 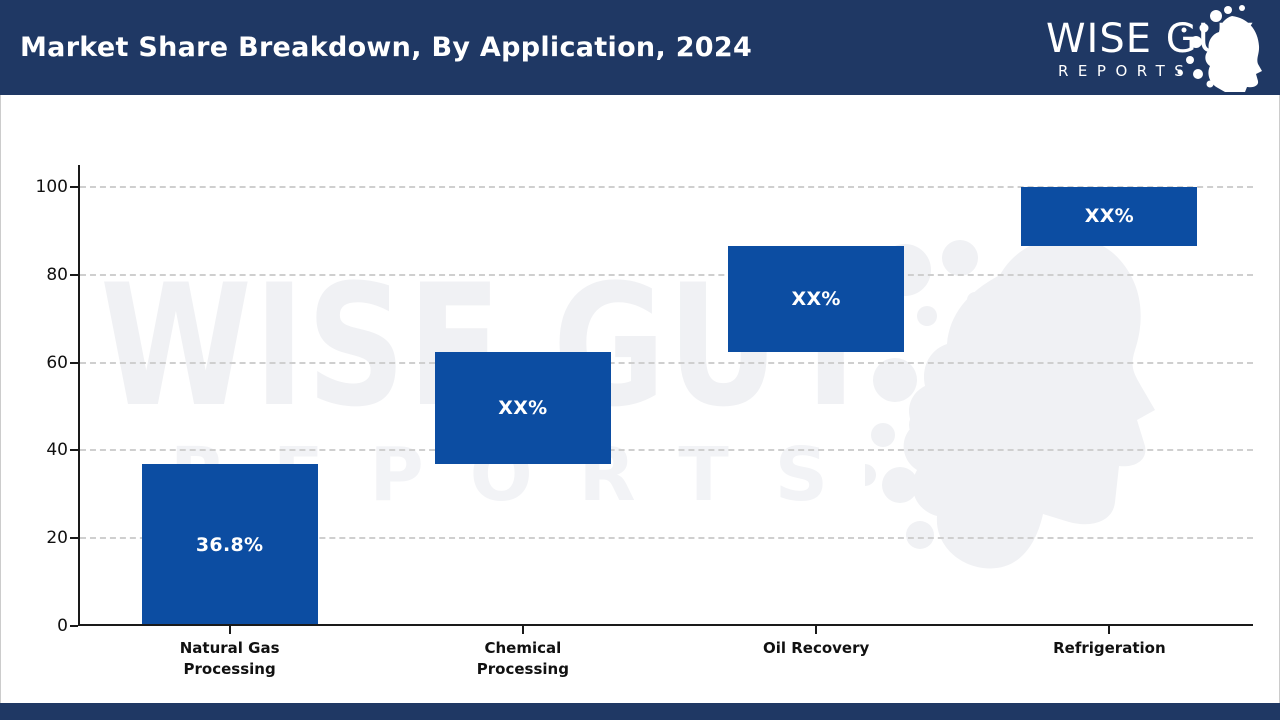 I want to click on bar-chemical-processing: XX%, so click(x=522, y=408).